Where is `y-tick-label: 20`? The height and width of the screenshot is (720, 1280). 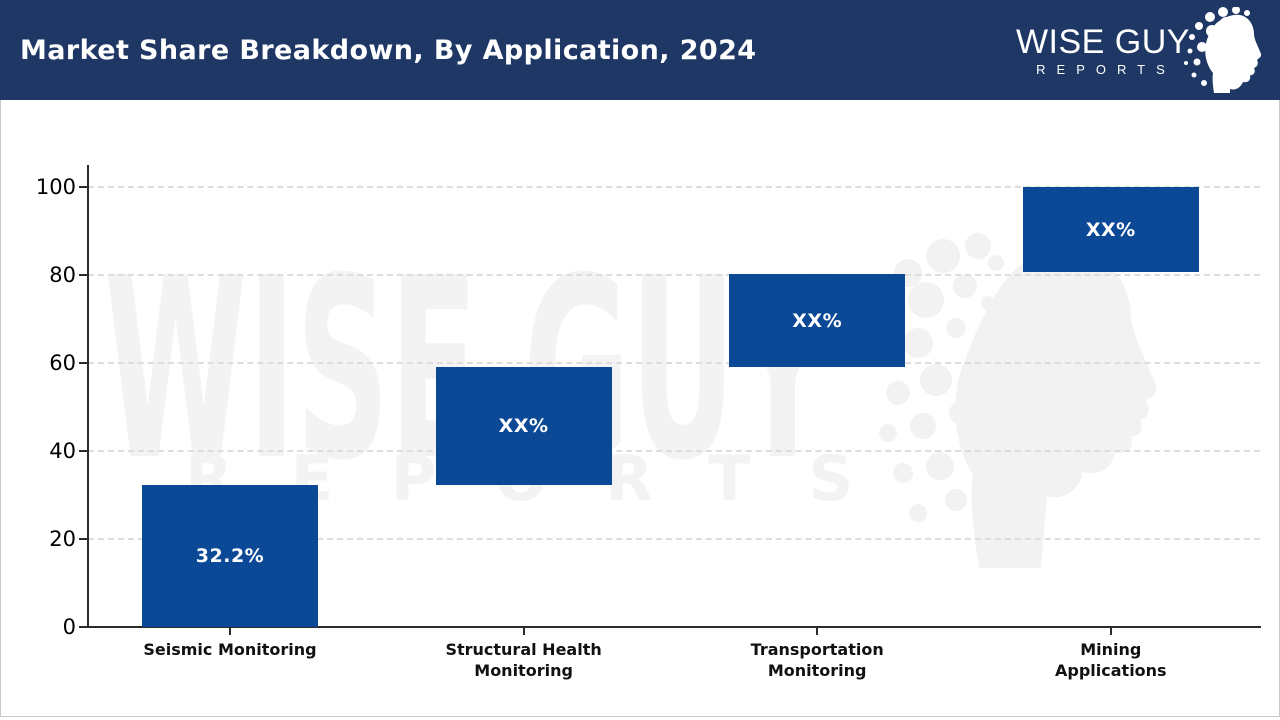 y-tick-label: 20 is located at coordinates (62, 539).